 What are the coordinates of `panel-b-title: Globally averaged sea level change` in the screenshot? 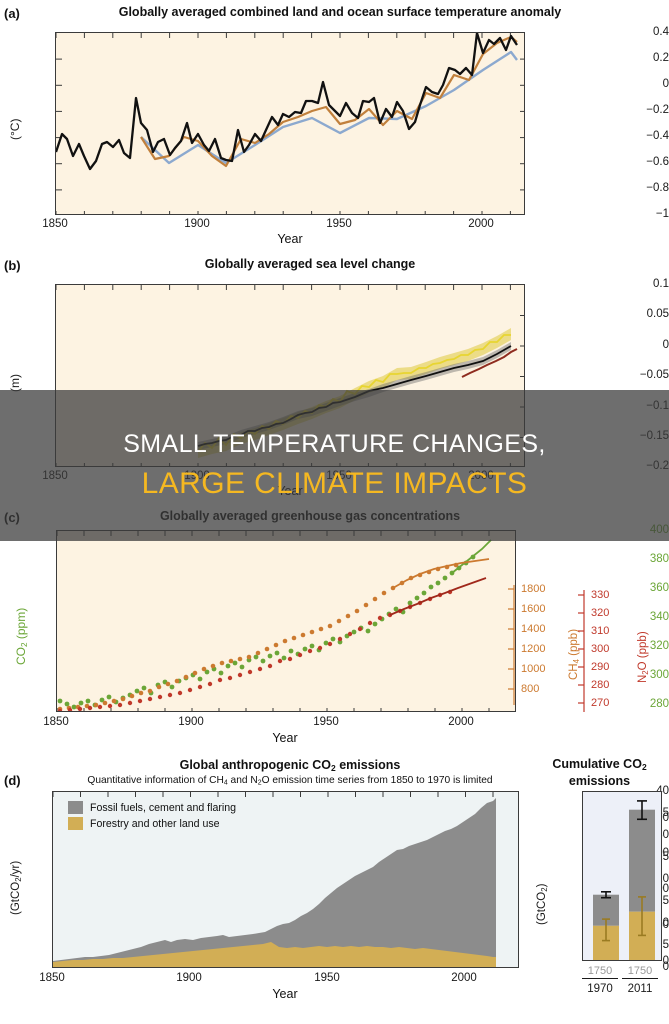 It's located at (310, 264).